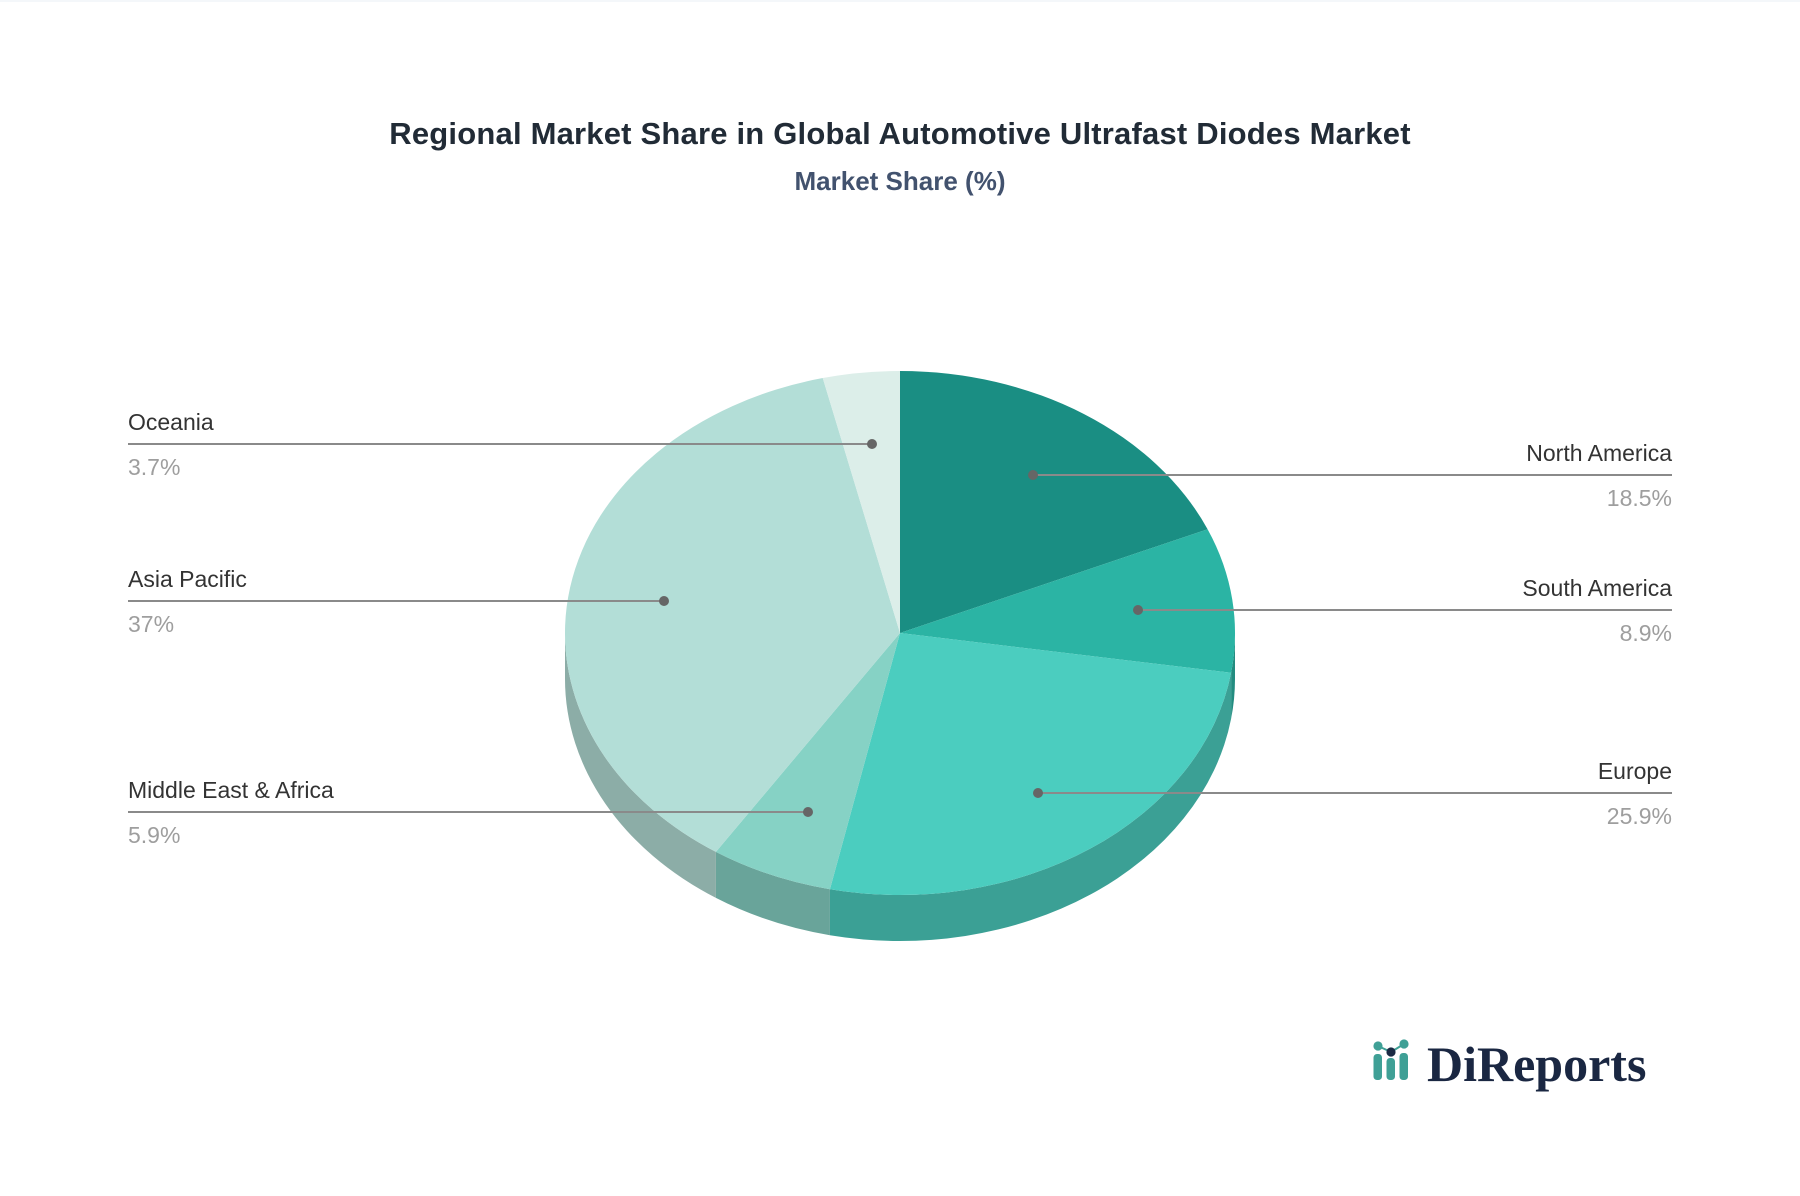  I want to click on leader-dot-oceania, so click(872, 444).